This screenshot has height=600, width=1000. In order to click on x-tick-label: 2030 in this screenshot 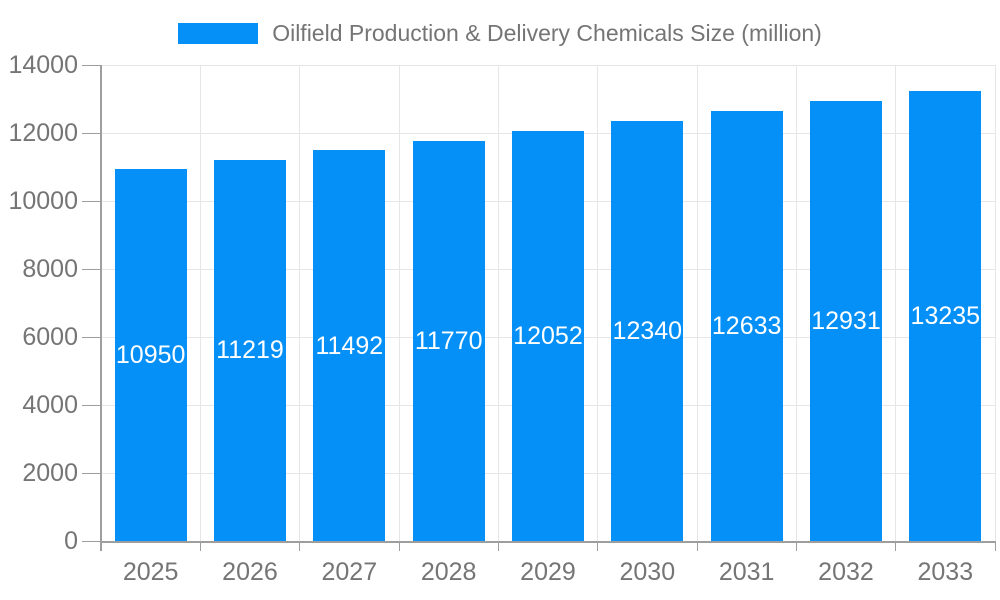, I will do `click(647, 572)`.